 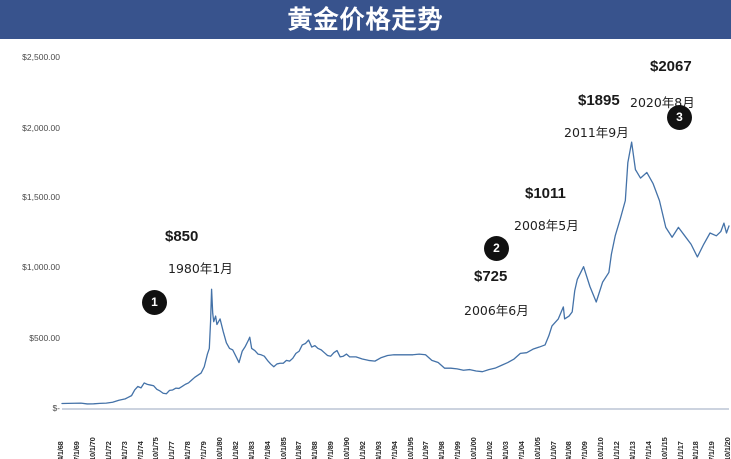 I want to click on annotation-2-date: 2006年6月, so click(x=496, y=310).